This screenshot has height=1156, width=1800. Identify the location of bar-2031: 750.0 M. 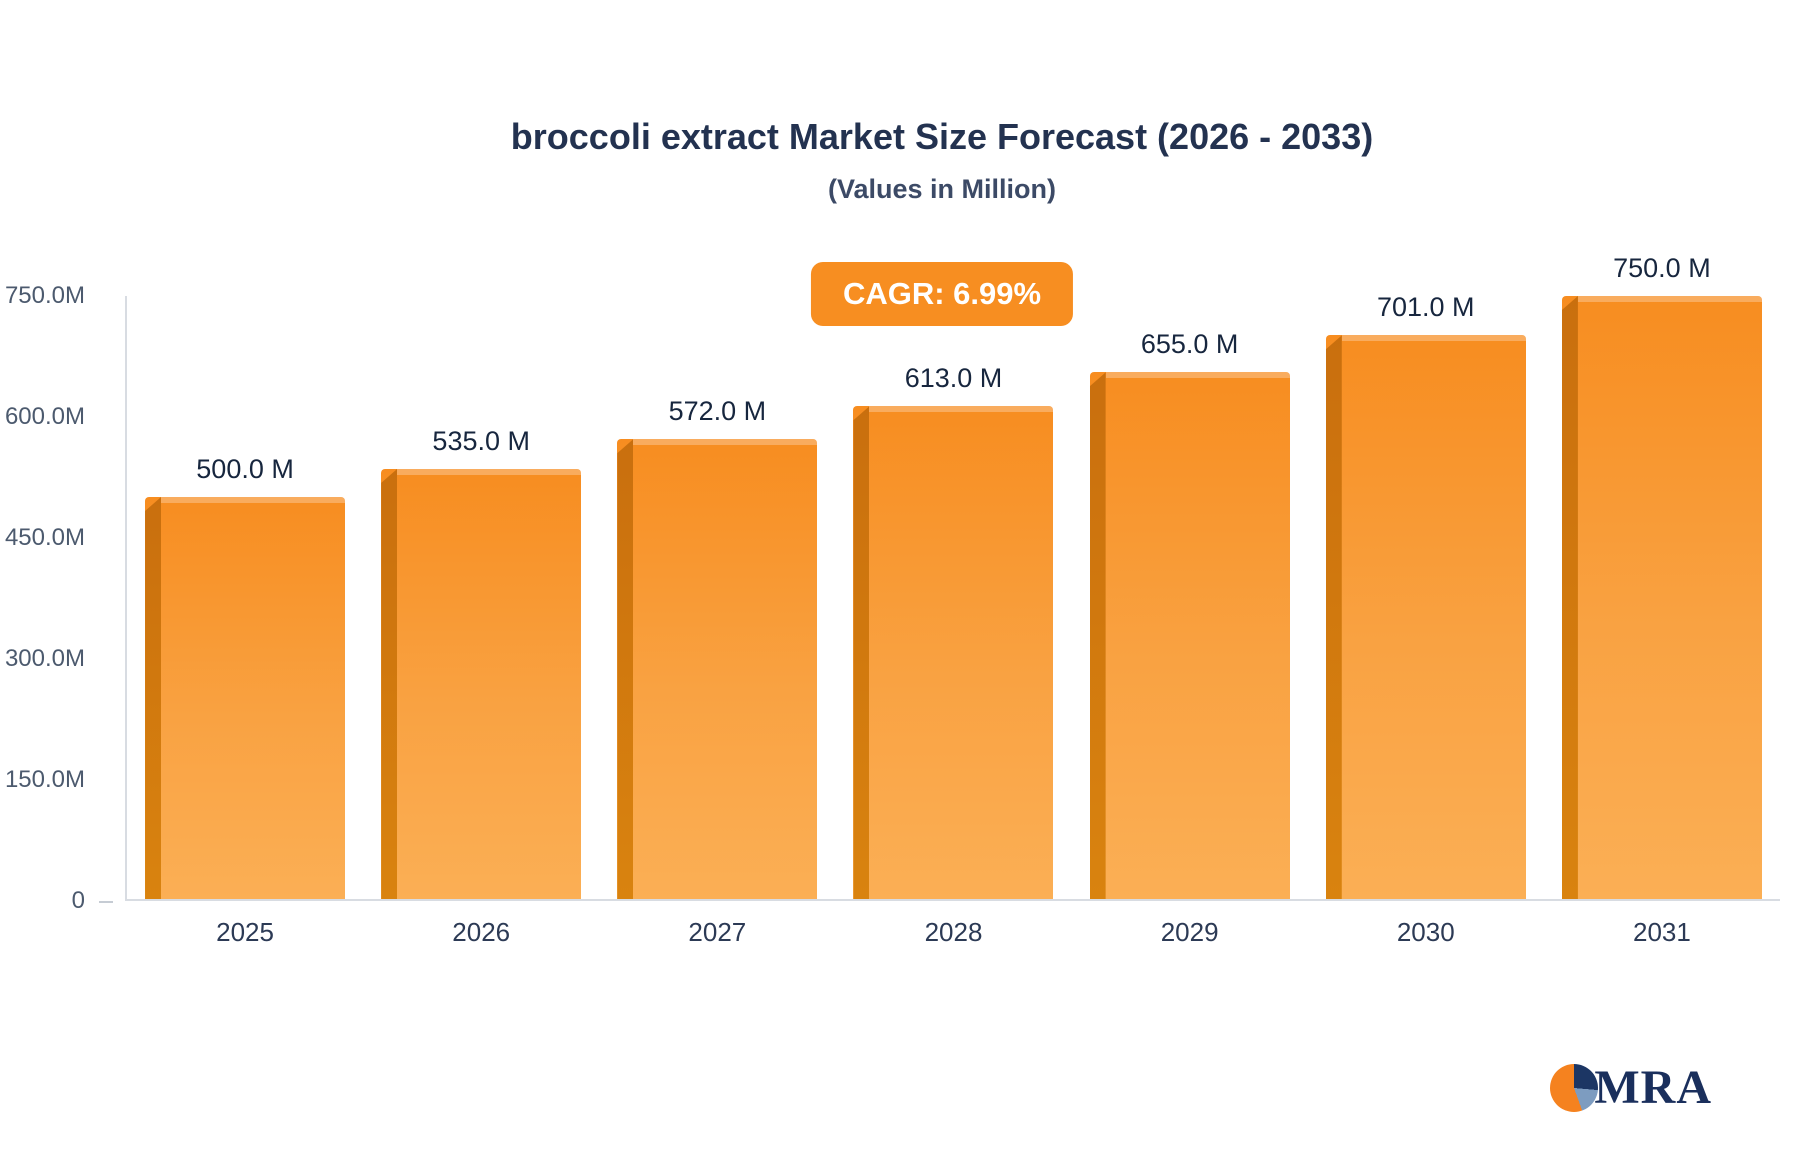
(1661, 576).